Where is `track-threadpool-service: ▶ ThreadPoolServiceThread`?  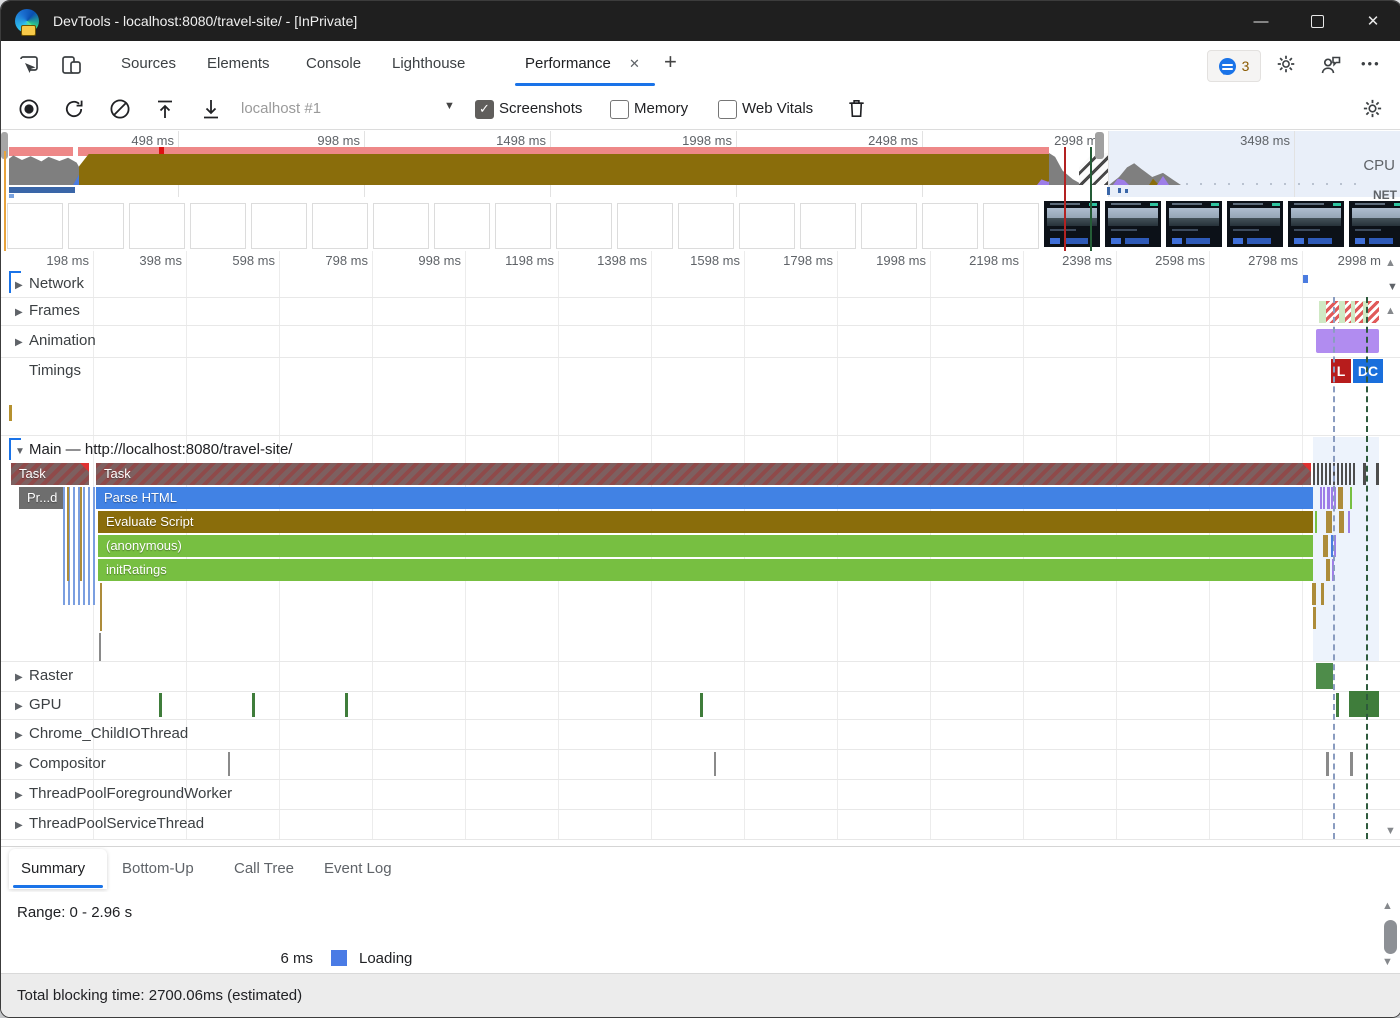 track-threadpool-service: ▶ ThreadPoolServiceThread is located at coordinates (109, 824).